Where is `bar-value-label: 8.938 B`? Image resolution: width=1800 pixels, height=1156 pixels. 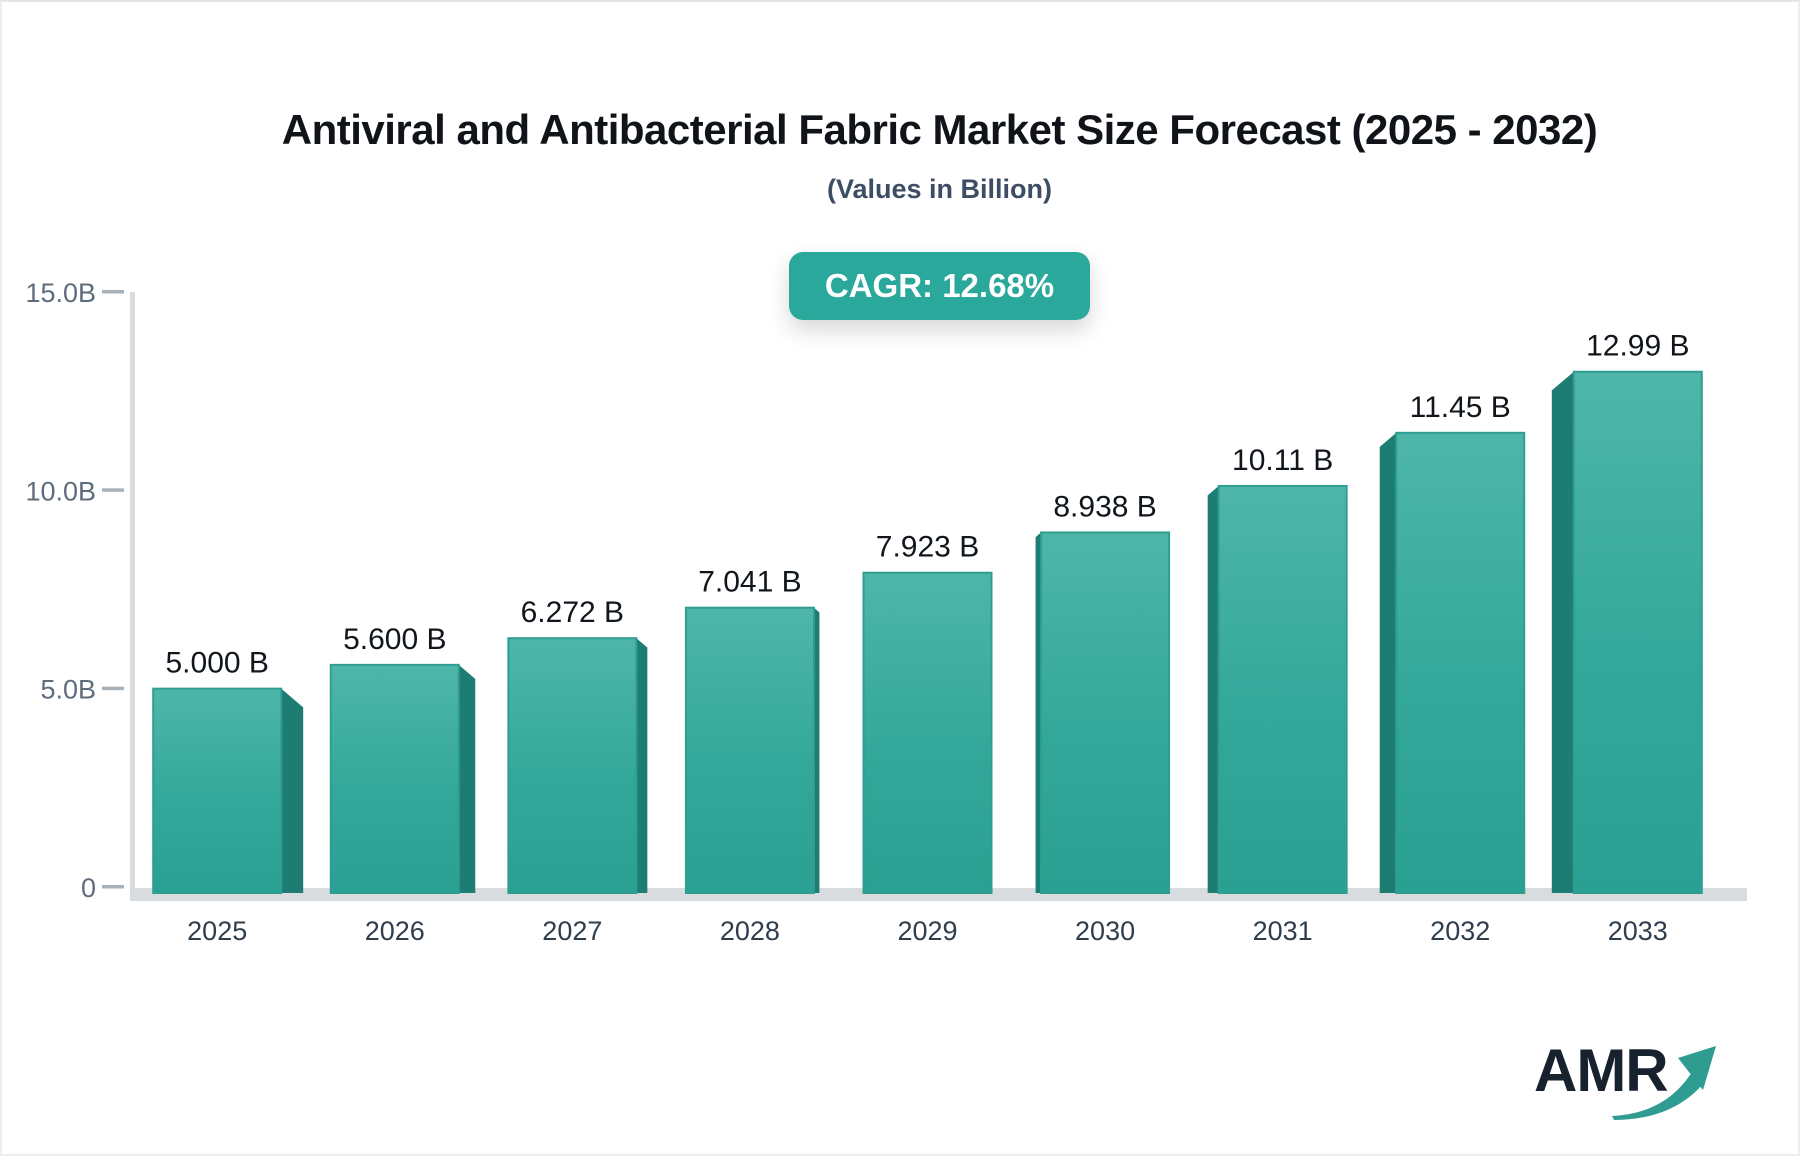
bar-value-label: 8.938 B is located at coordinates (1104, 506).